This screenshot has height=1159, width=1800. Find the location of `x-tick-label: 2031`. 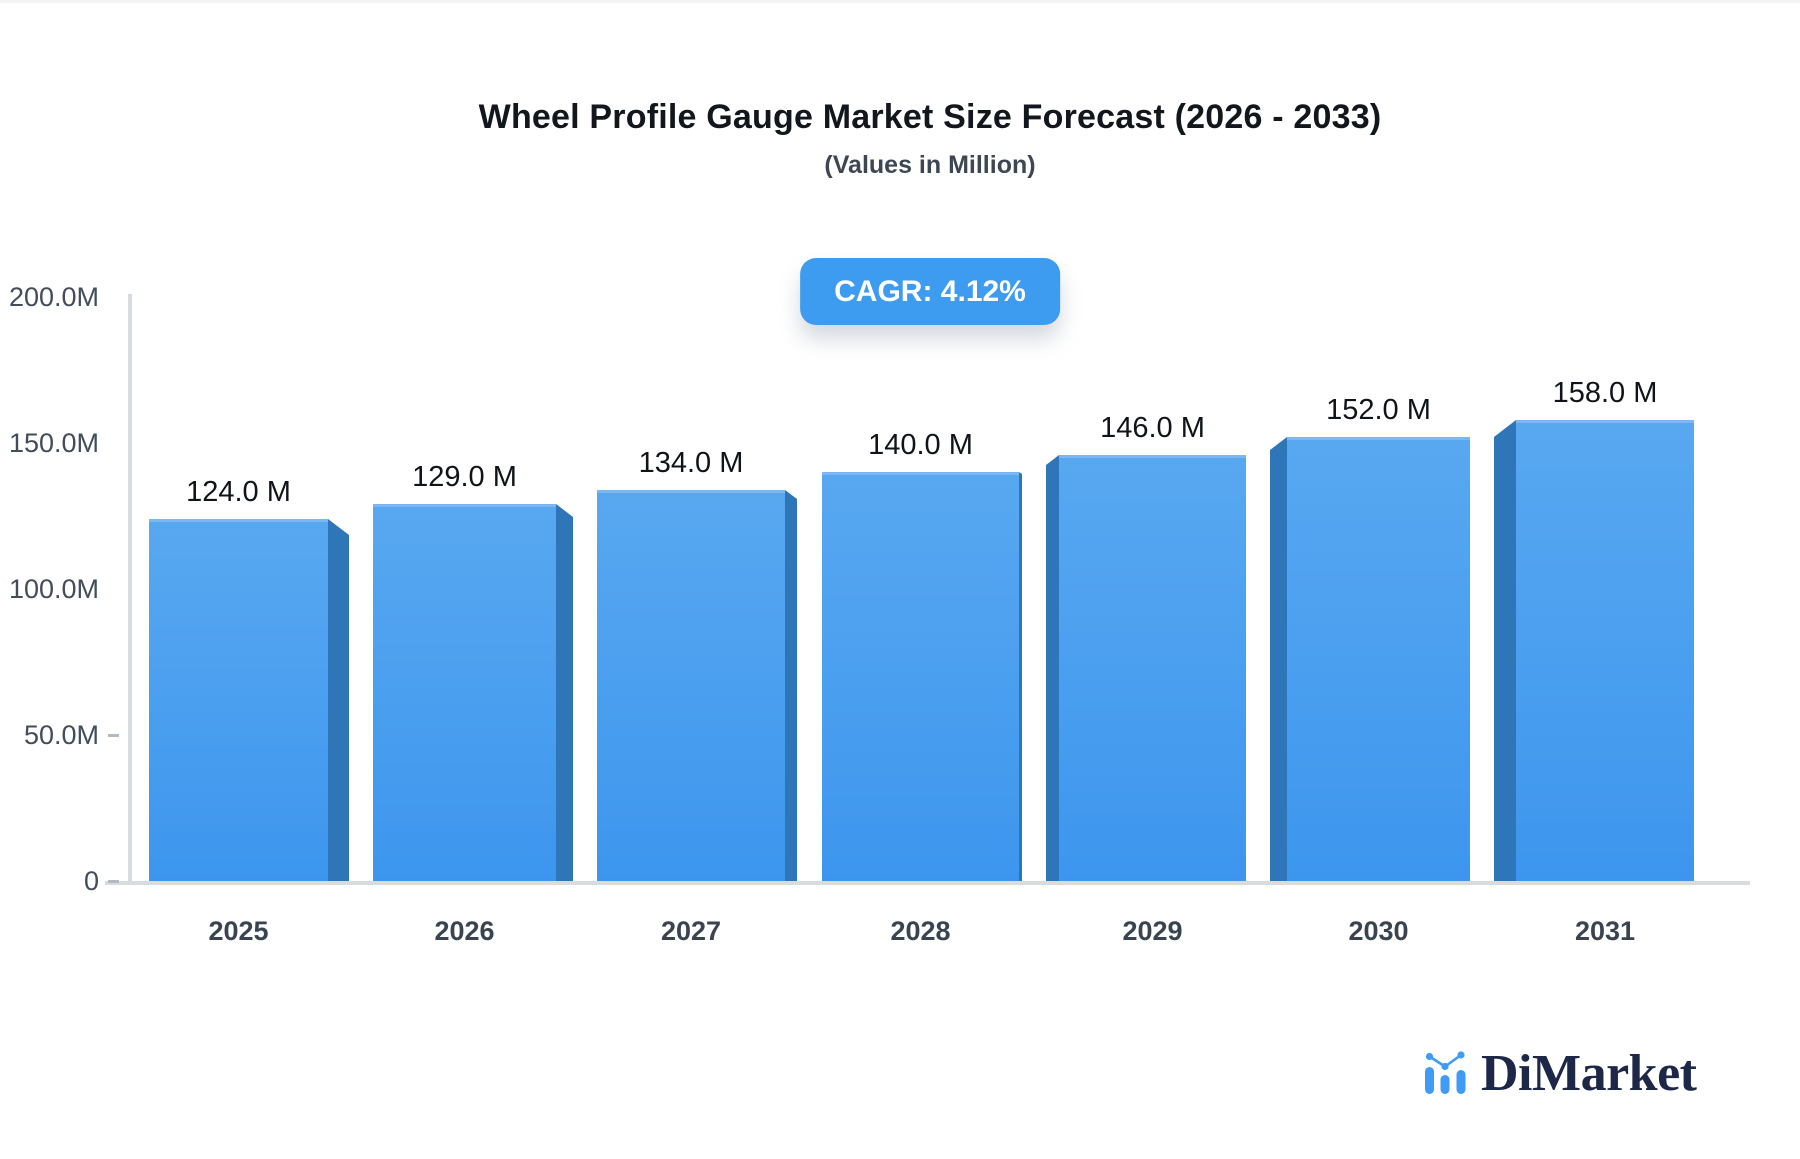

x-tick-label: 2031 is located at coordinates (1605, 931).